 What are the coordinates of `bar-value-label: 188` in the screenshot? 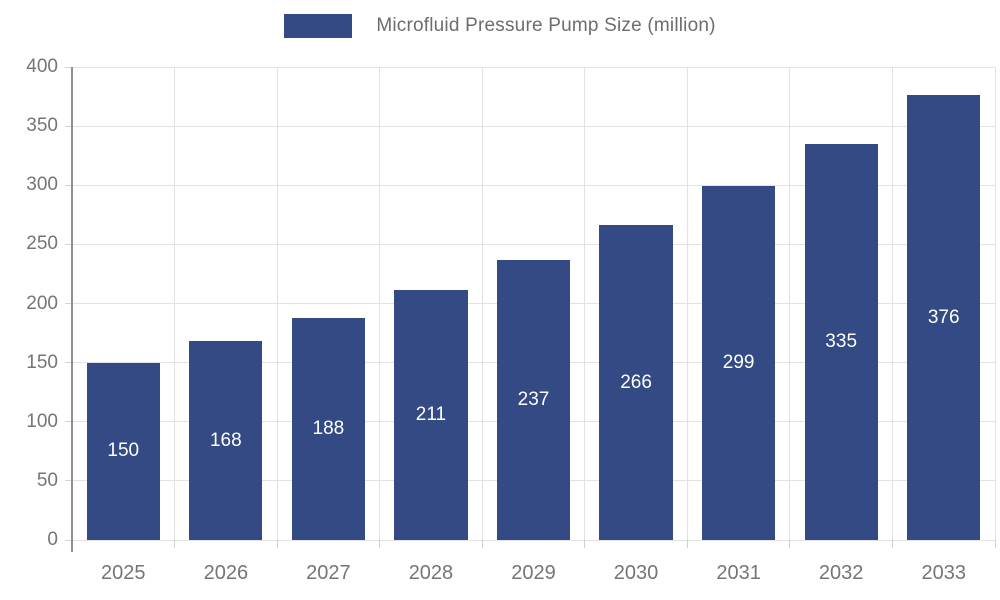 It's located at (328, 428).